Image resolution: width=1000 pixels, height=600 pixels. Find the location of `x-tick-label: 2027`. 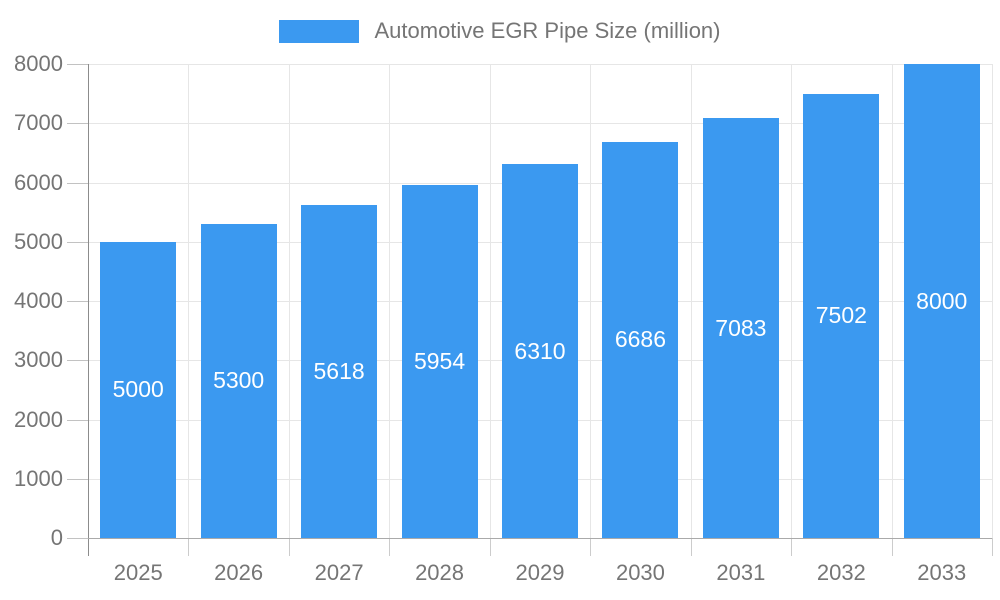

x-tick-label: 2027 is located at coordinates (339, 572).